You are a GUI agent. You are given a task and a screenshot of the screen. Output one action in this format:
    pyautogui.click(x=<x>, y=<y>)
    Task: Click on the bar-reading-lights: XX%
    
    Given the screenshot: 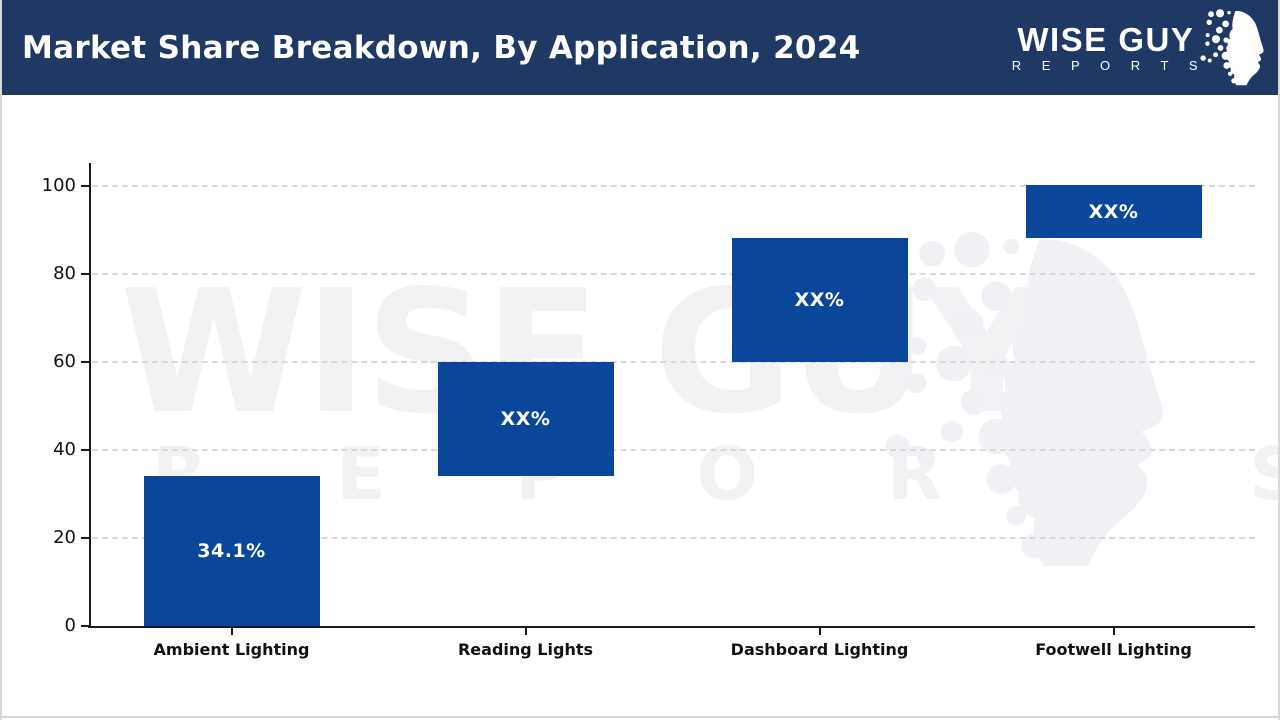 What is the action you would take?
    pyautogui.click(x=525, y=419)
    